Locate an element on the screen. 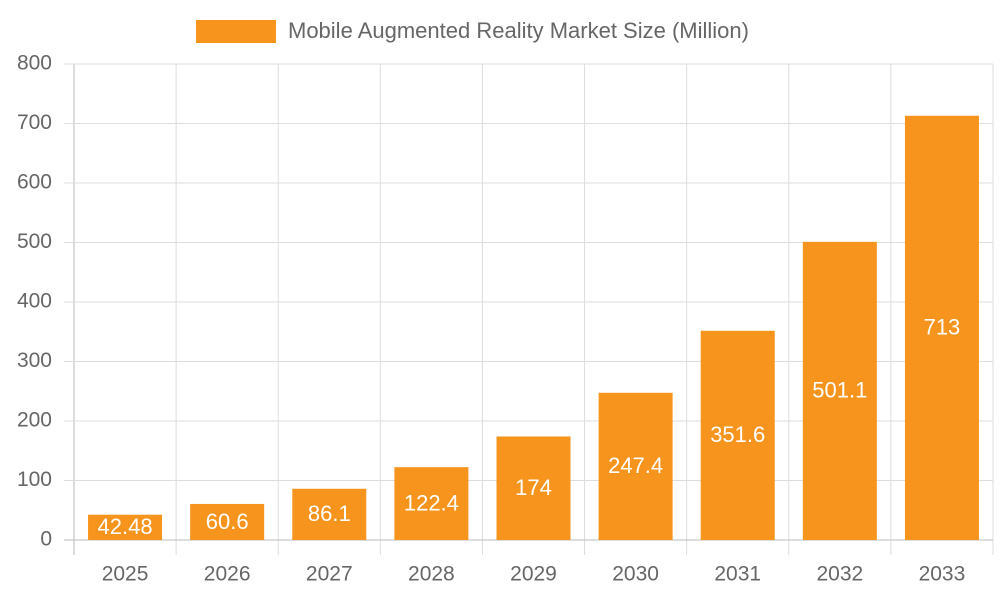 The width and height of the screenshot is (1000, 600). x-tick-label: 2026 is located at coordinates (227, 574).